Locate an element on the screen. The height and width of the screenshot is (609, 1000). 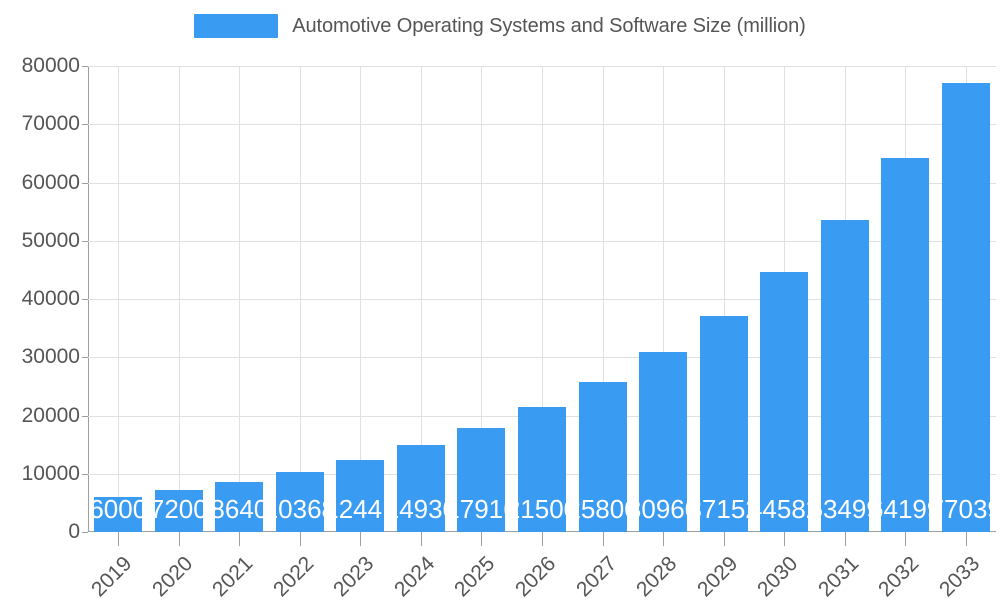
bar-group: 25800 is located at coordinates (602, 299).